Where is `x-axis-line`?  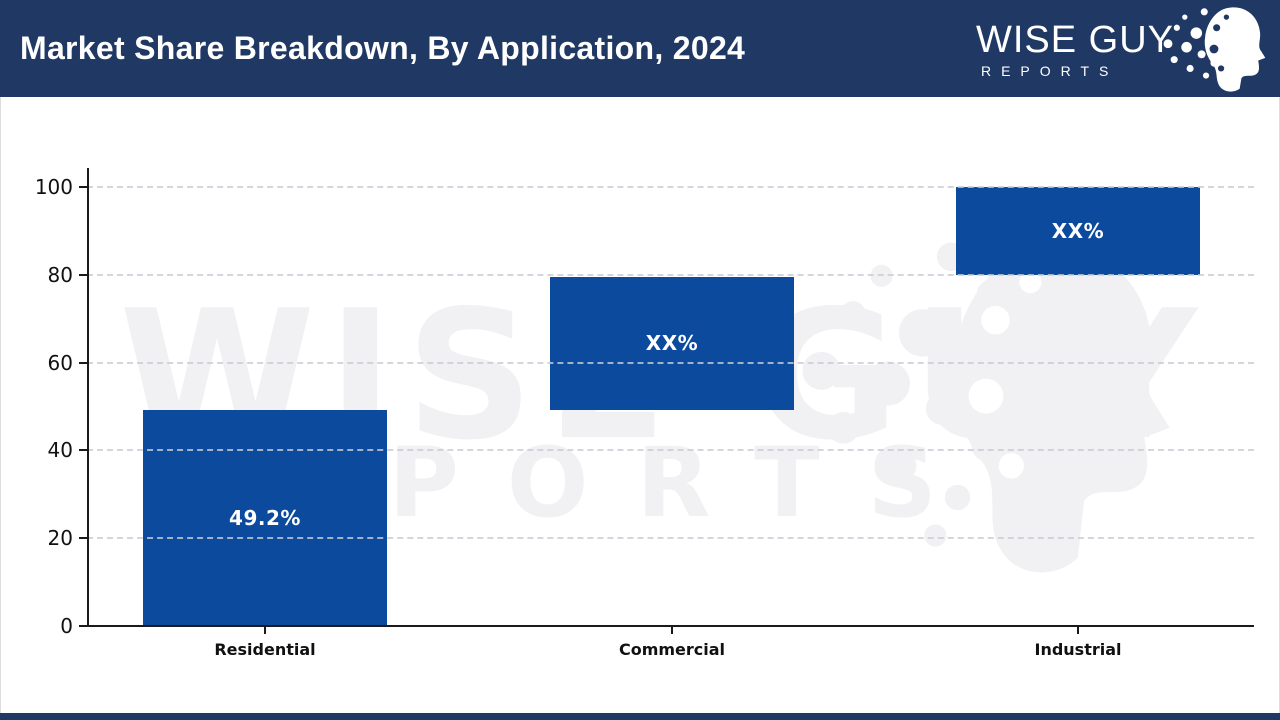
x-axis-line is located at coordinates (670, 626).